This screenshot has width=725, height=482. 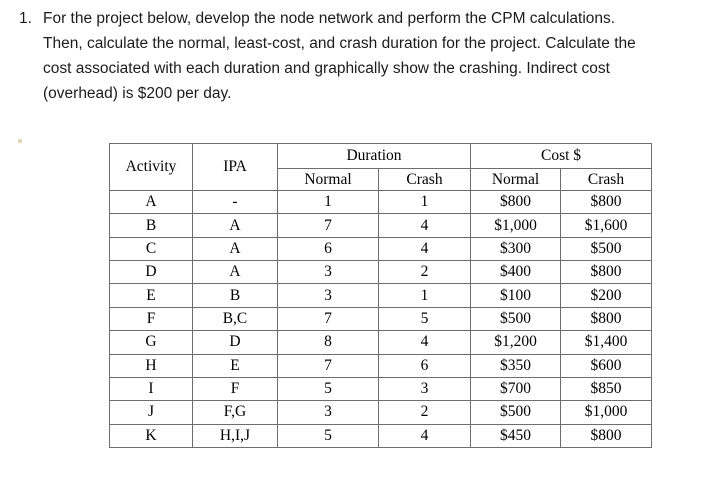 I want to click on cell-activity: H, so click(x=151, y=365).